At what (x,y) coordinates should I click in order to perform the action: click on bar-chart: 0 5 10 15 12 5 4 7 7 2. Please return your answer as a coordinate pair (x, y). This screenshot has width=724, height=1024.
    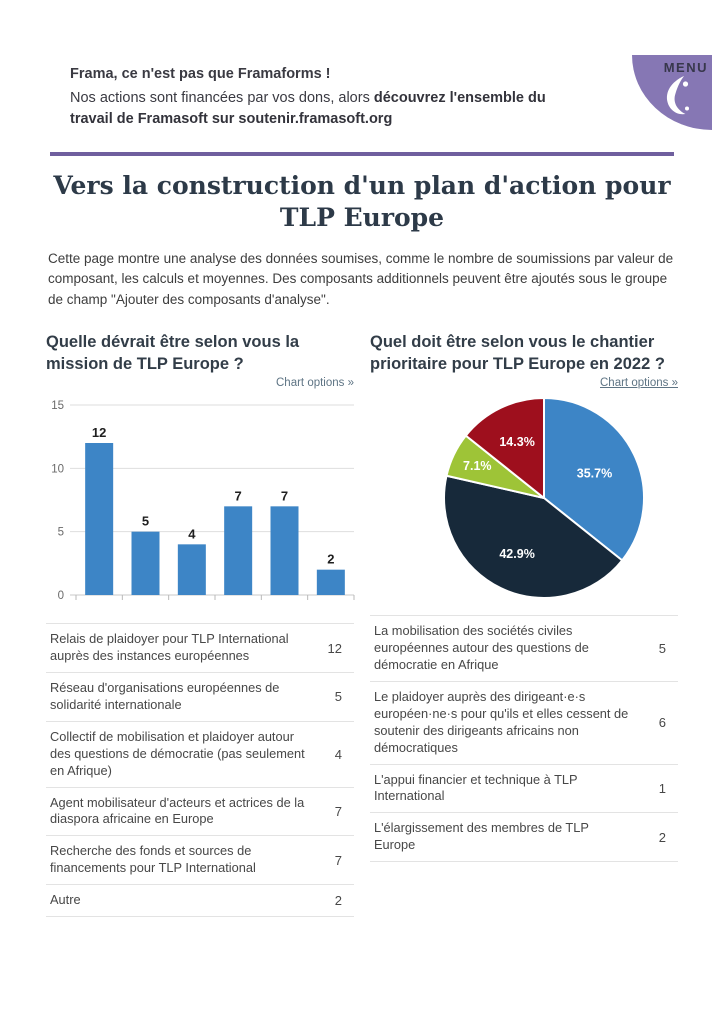
    Looking at the image, I should click on (203, 501).